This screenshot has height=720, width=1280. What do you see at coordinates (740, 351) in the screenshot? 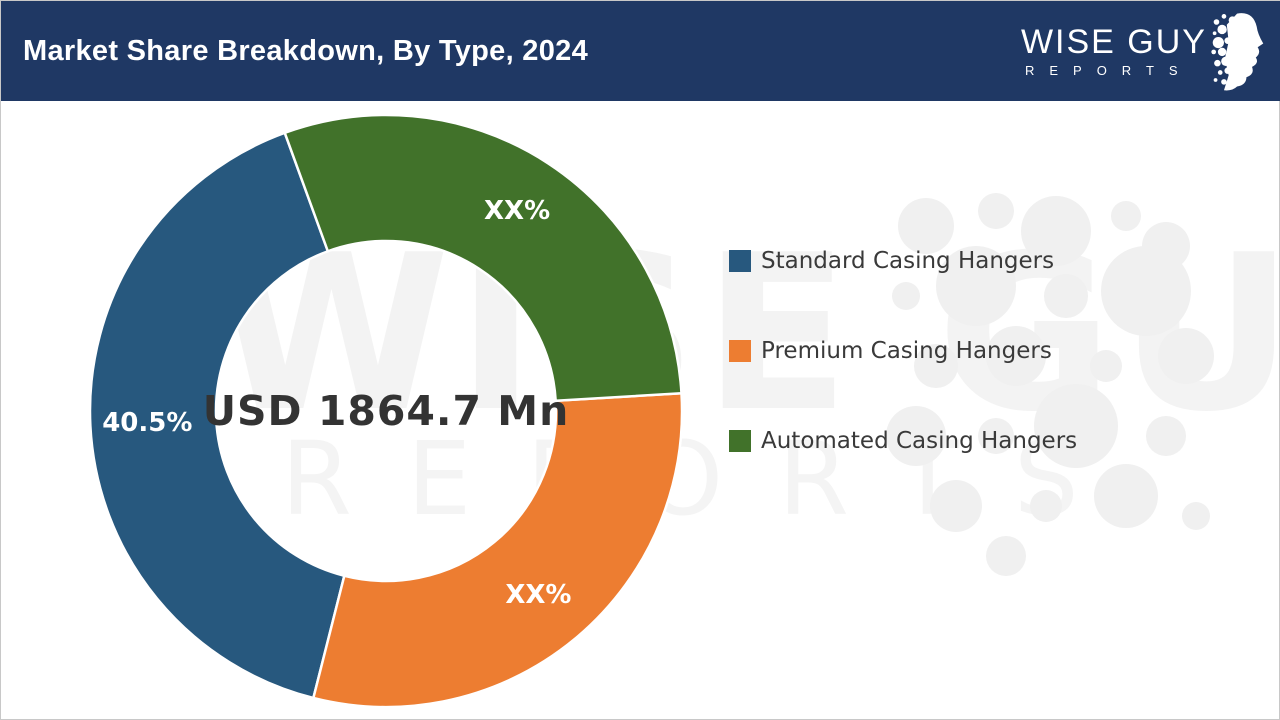
I see `legend-swatch-premium` at bounding box center [740, 351].